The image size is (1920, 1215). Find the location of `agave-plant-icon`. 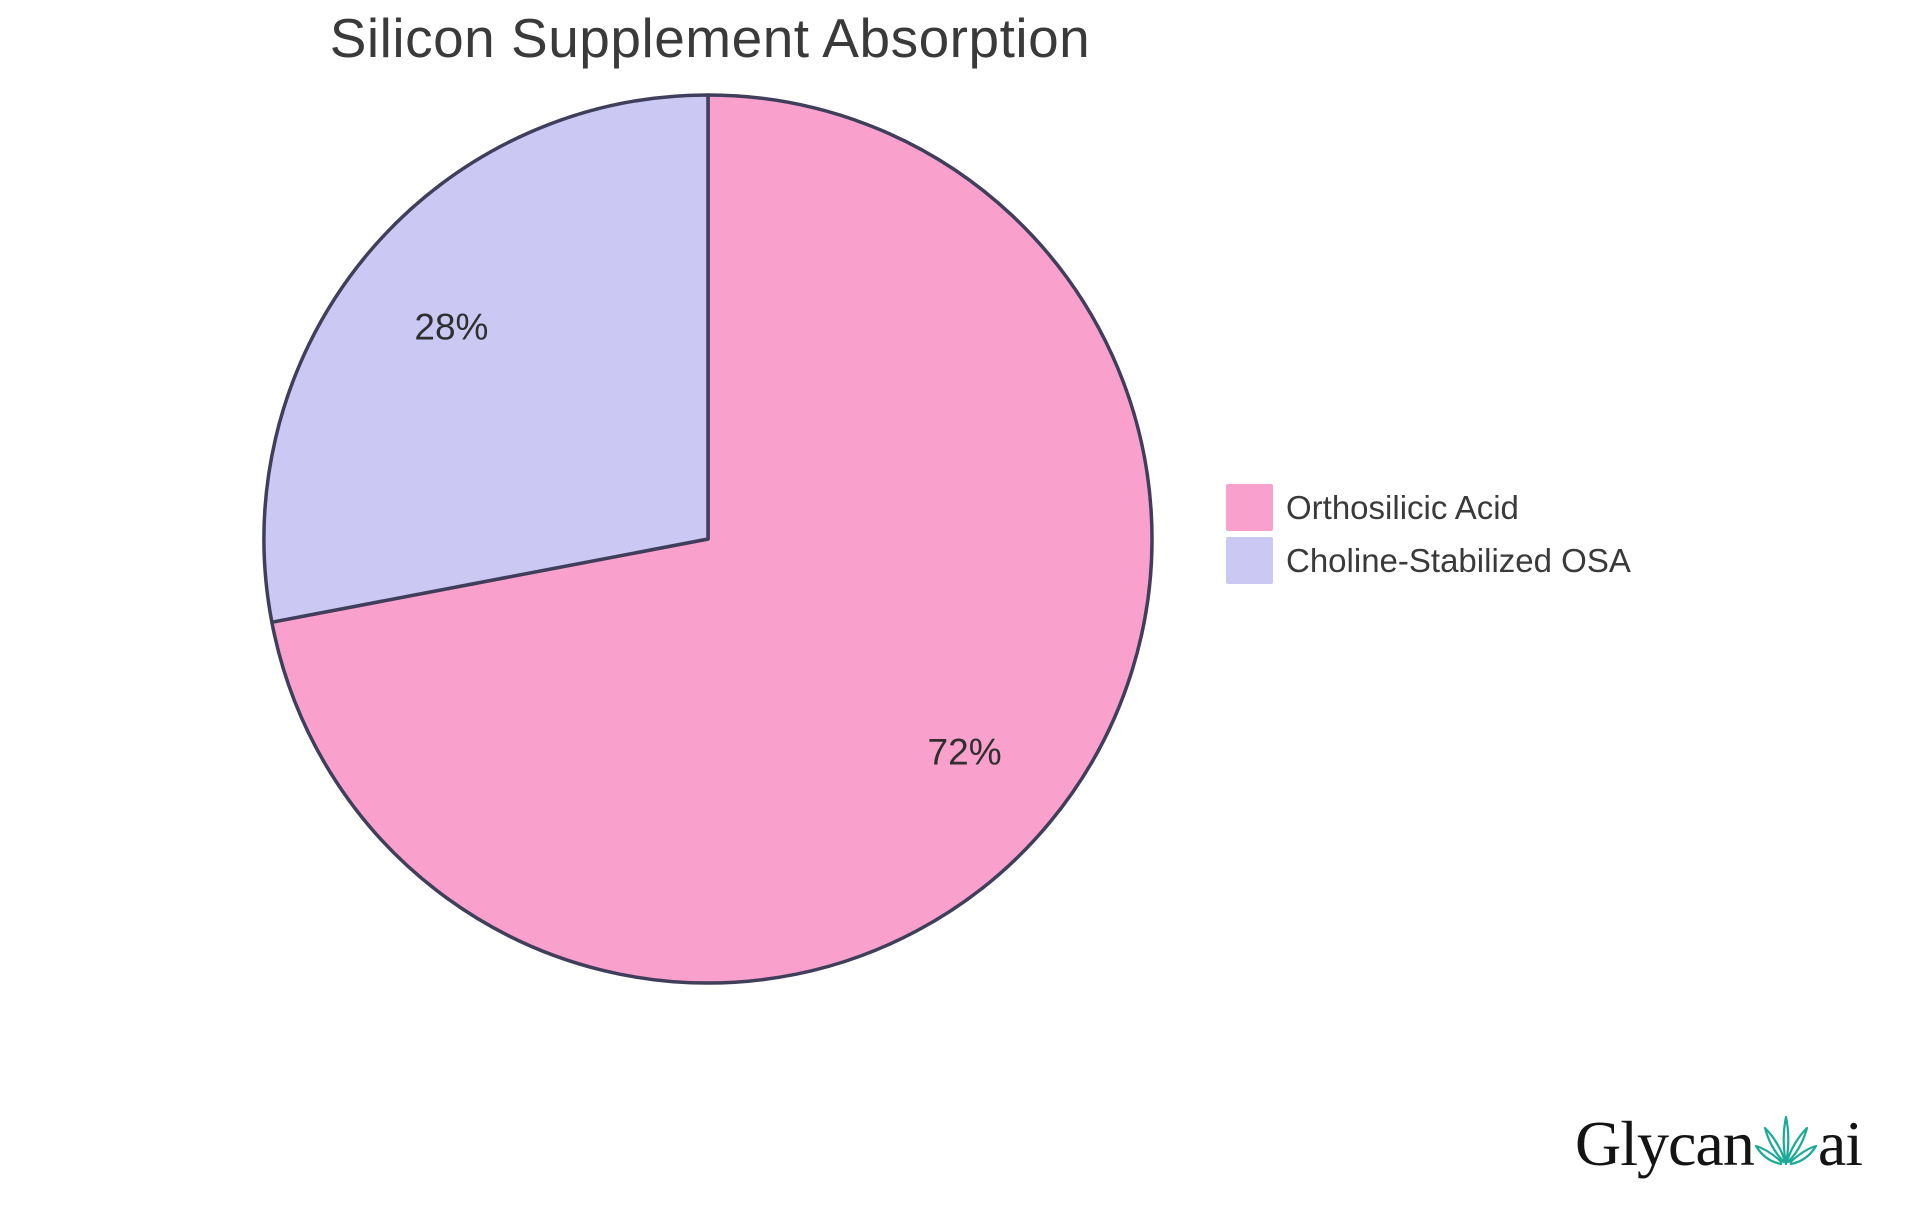

agave-plant-icon is located at coordinates (1785, 1141).